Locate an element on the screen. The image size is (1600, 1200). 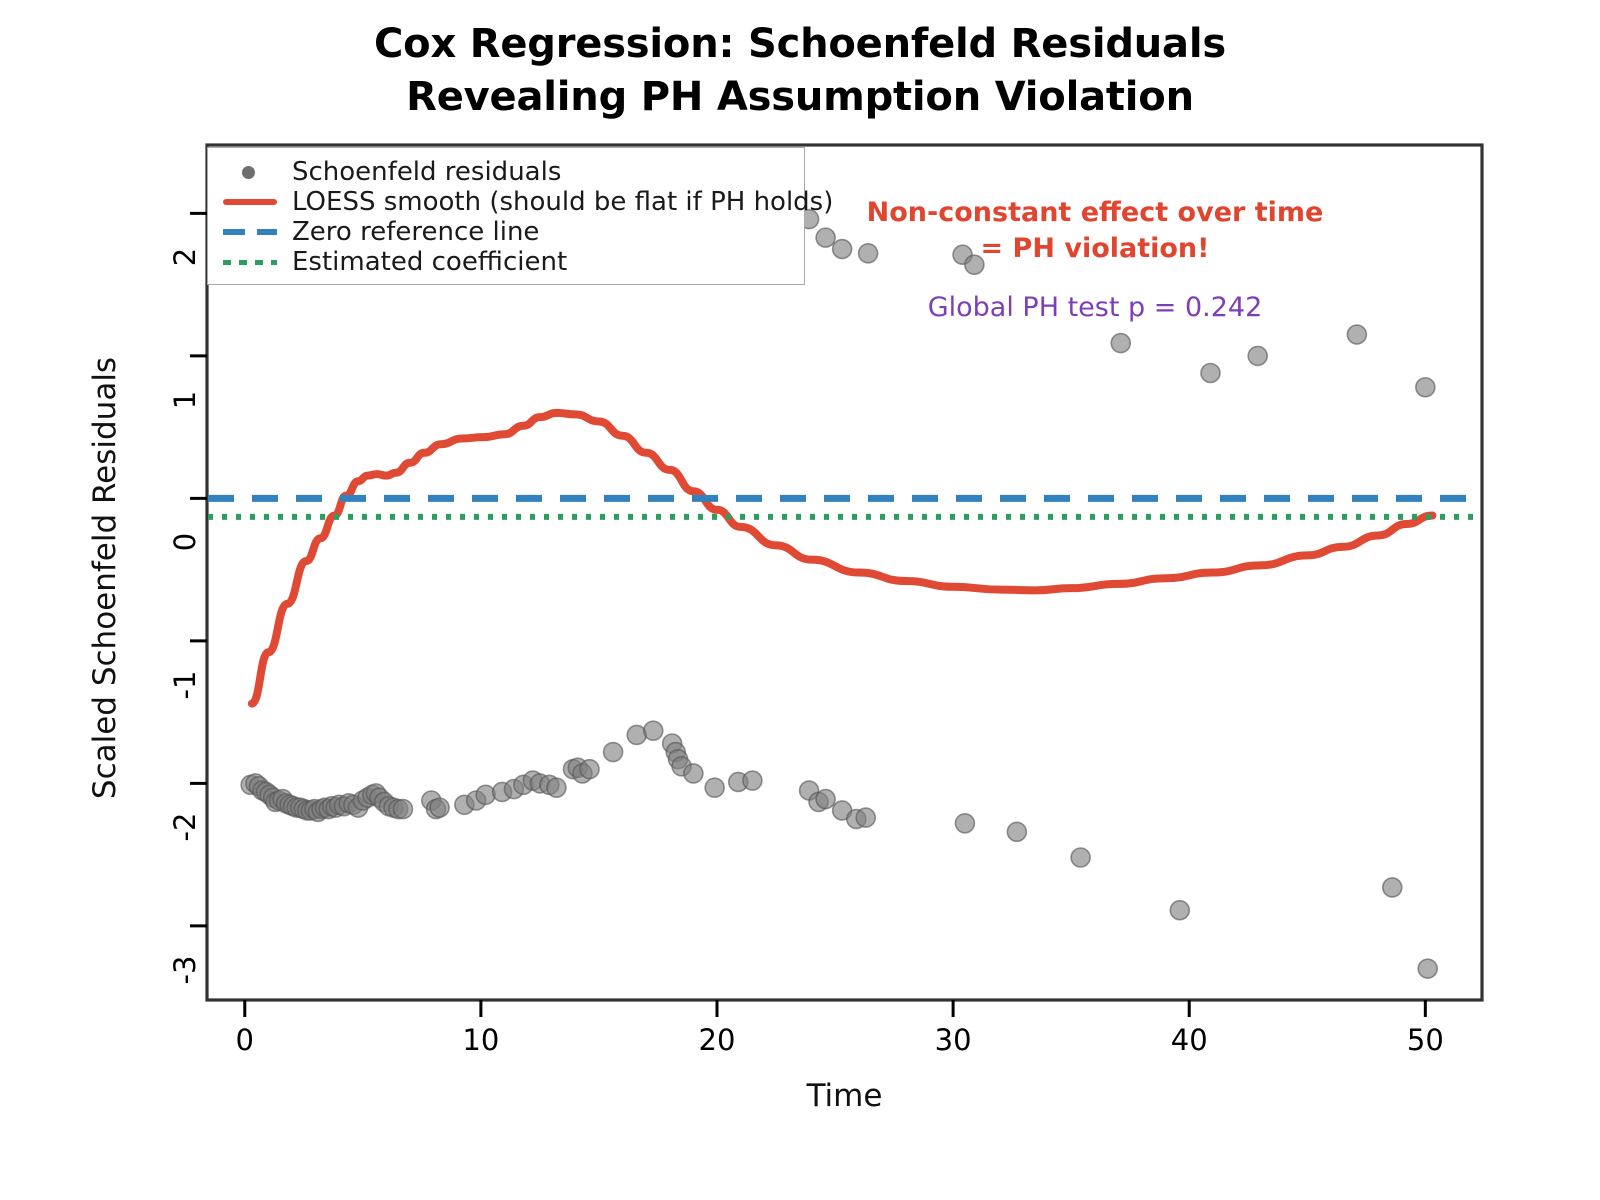
legend-dashed-line-icon is located at coordinates (250, 232).